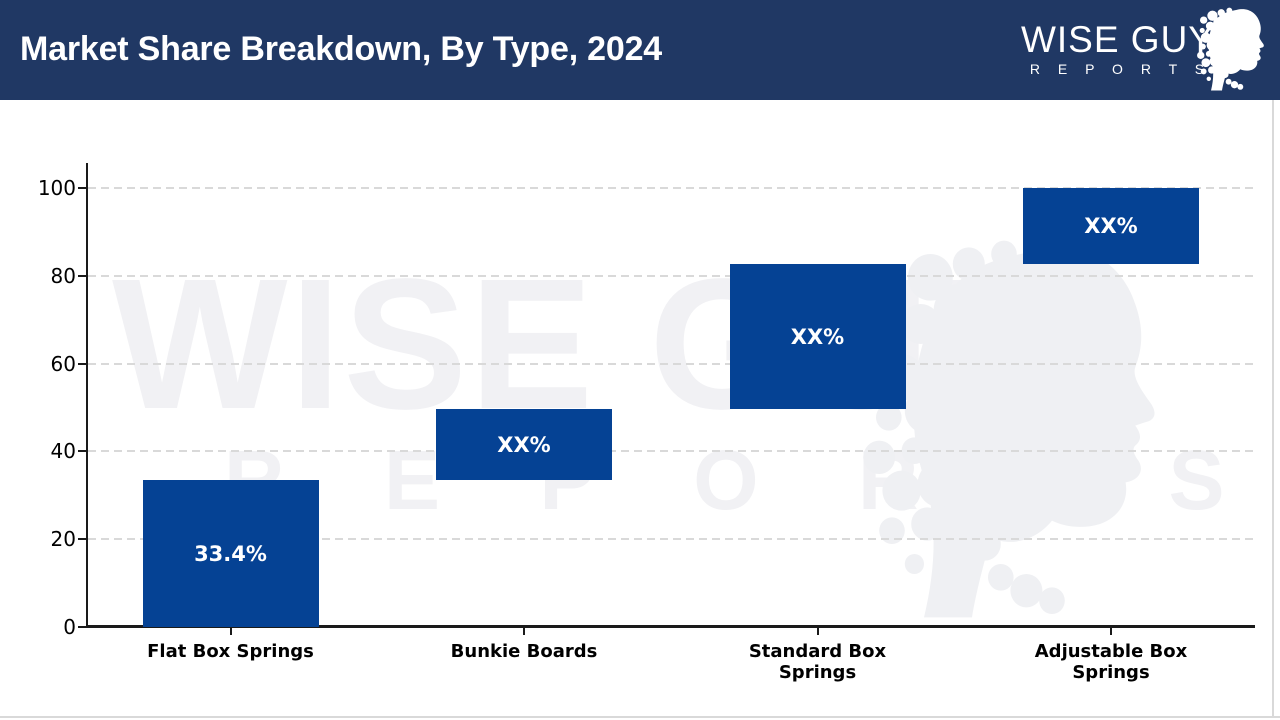  I want to click on x-tick-label: Bunkie Boards, so click(524, 651).